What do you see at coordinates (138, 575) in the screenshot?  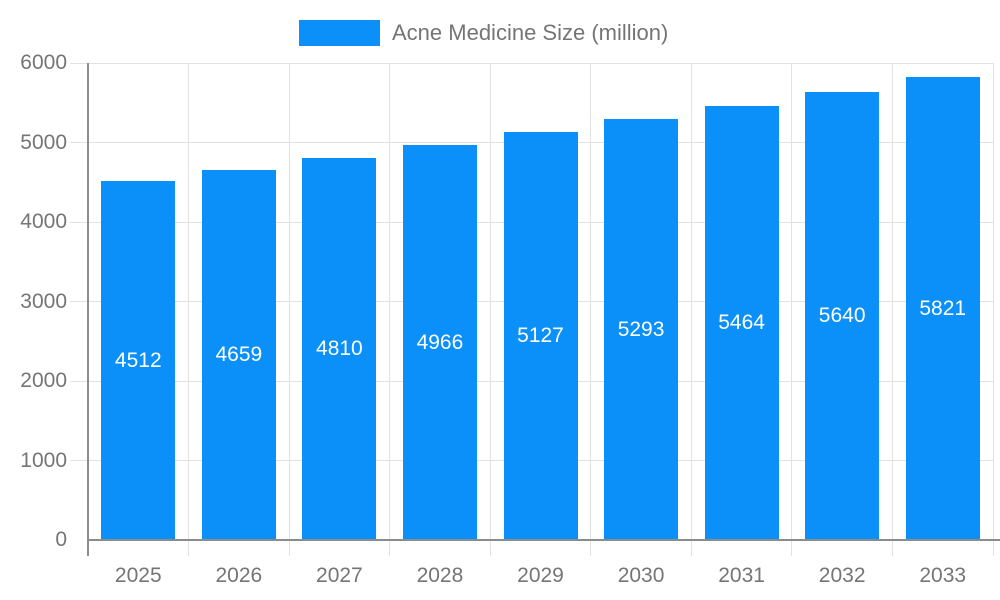 I see `x-axis-tick-label: 2025` at bounding box center [138, 575].